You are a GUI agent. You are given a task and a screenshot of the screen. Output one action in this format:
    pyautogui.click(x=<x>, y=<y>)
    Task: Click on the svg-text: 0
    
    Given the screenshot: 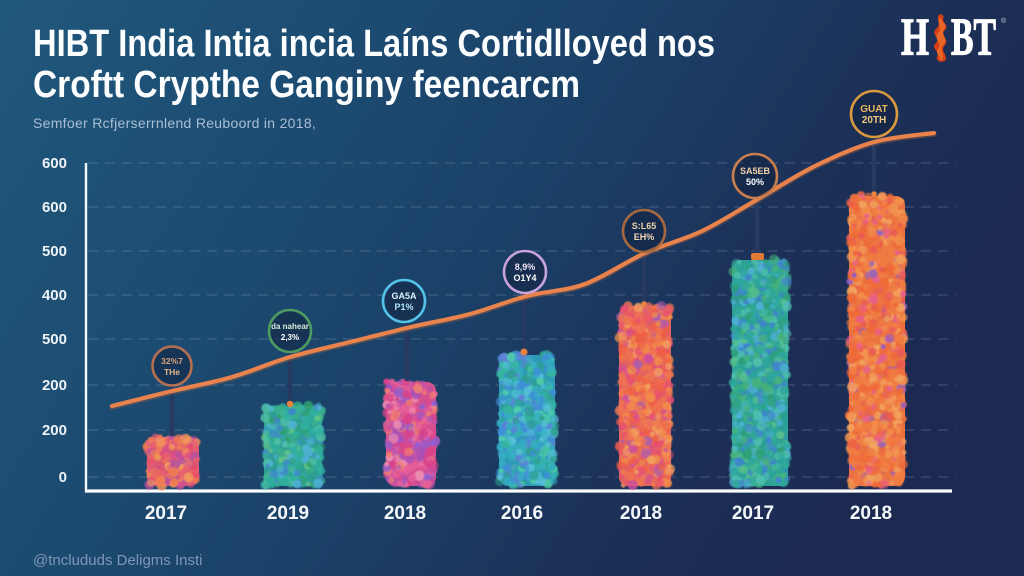 What is the action you would take?
    pyautogui.click(x=63, y=477)
    